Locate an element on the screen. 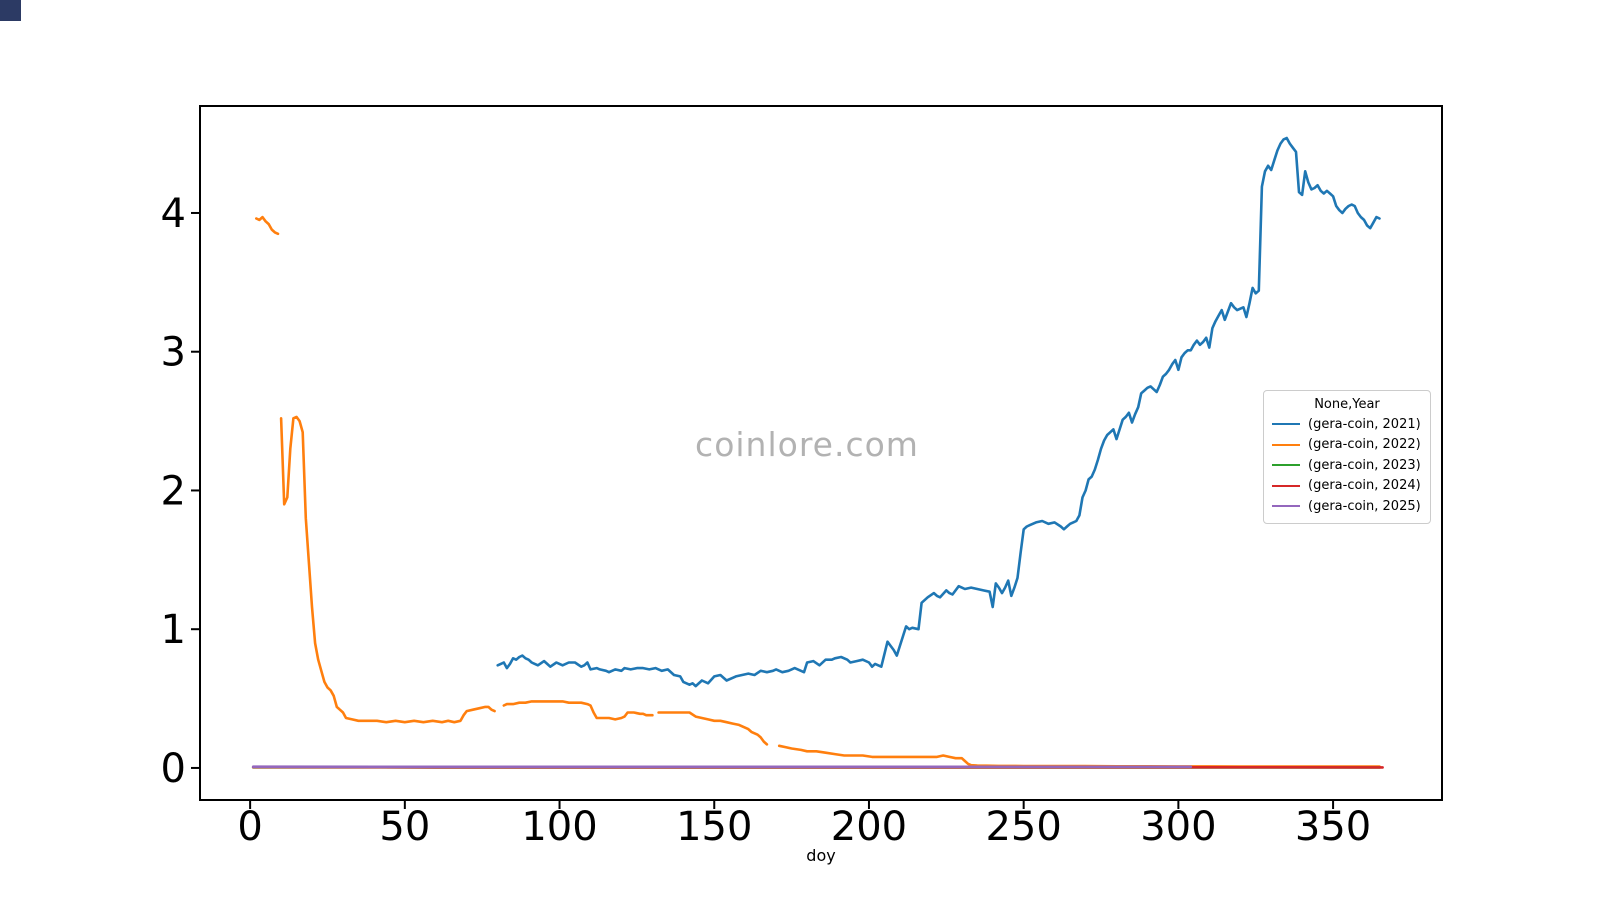  y-tick-label: 4 is located at coordinates (173, 214).